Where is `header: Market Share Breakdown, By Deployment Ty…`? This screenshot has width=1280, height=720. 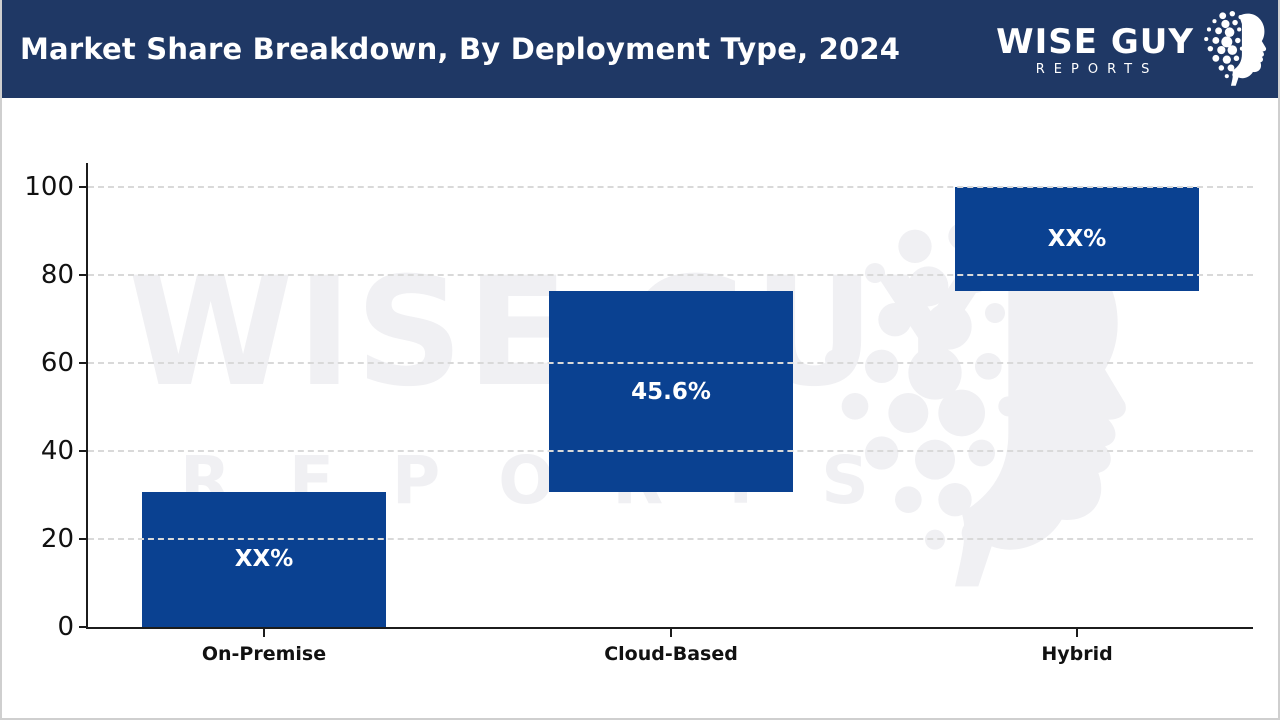 header: Market Share Breakdown, By Deployment Ty… is located at coordinates (640, 49).